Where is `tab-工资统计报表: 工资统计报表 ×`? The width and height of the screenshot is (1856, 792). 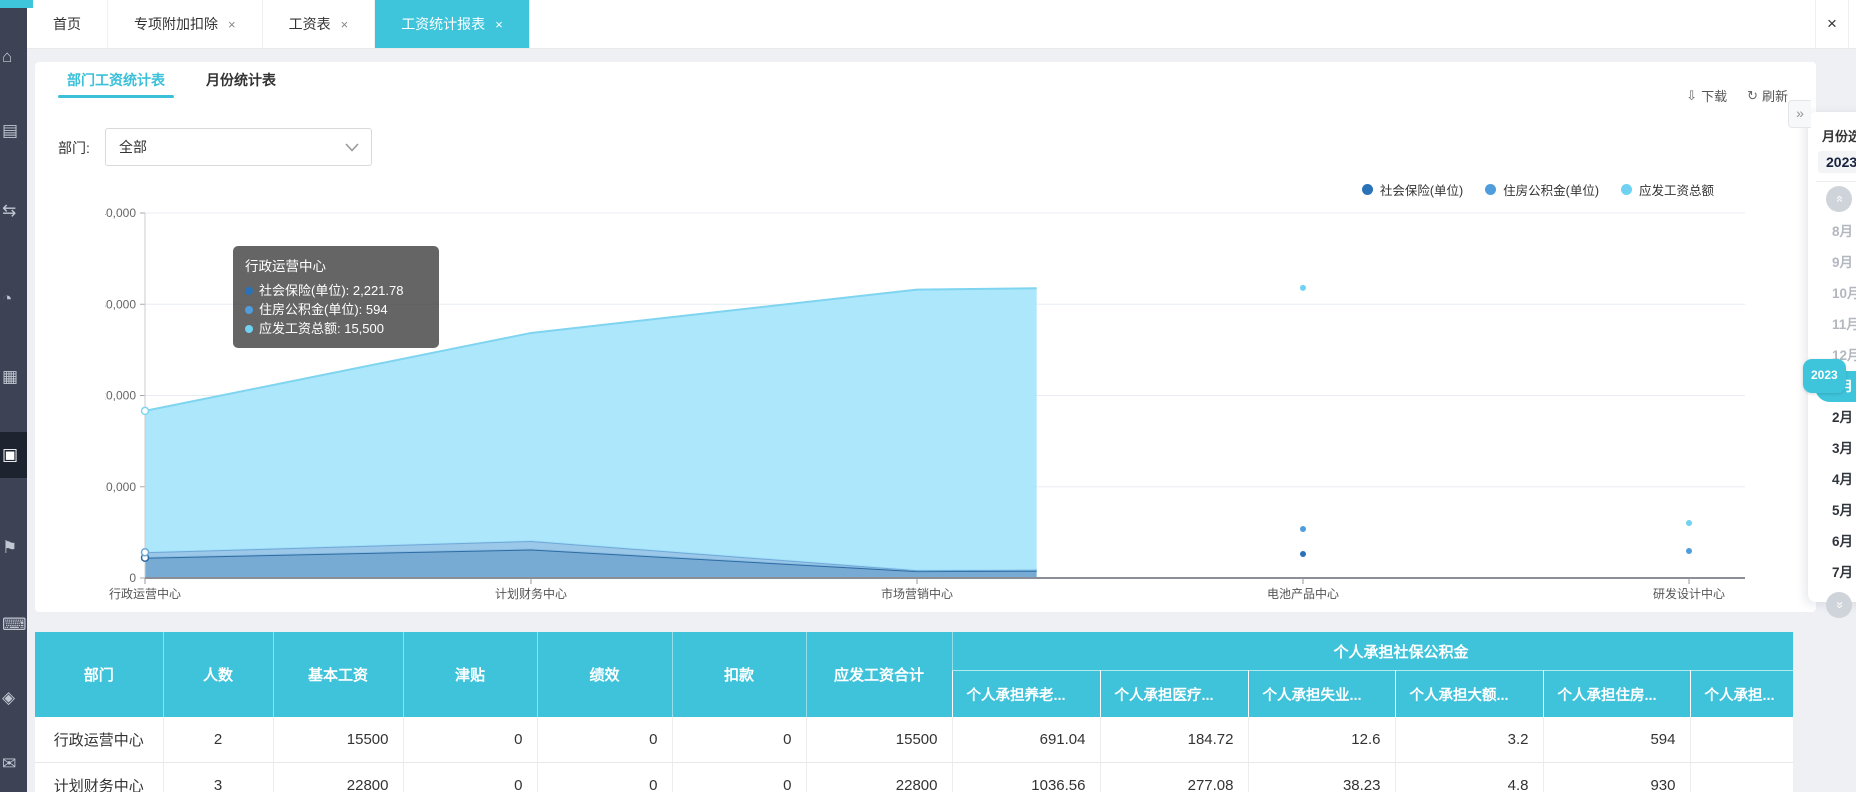 tab-工资统计报表: 工资统计报表 × is located at coordinates (452, 24).